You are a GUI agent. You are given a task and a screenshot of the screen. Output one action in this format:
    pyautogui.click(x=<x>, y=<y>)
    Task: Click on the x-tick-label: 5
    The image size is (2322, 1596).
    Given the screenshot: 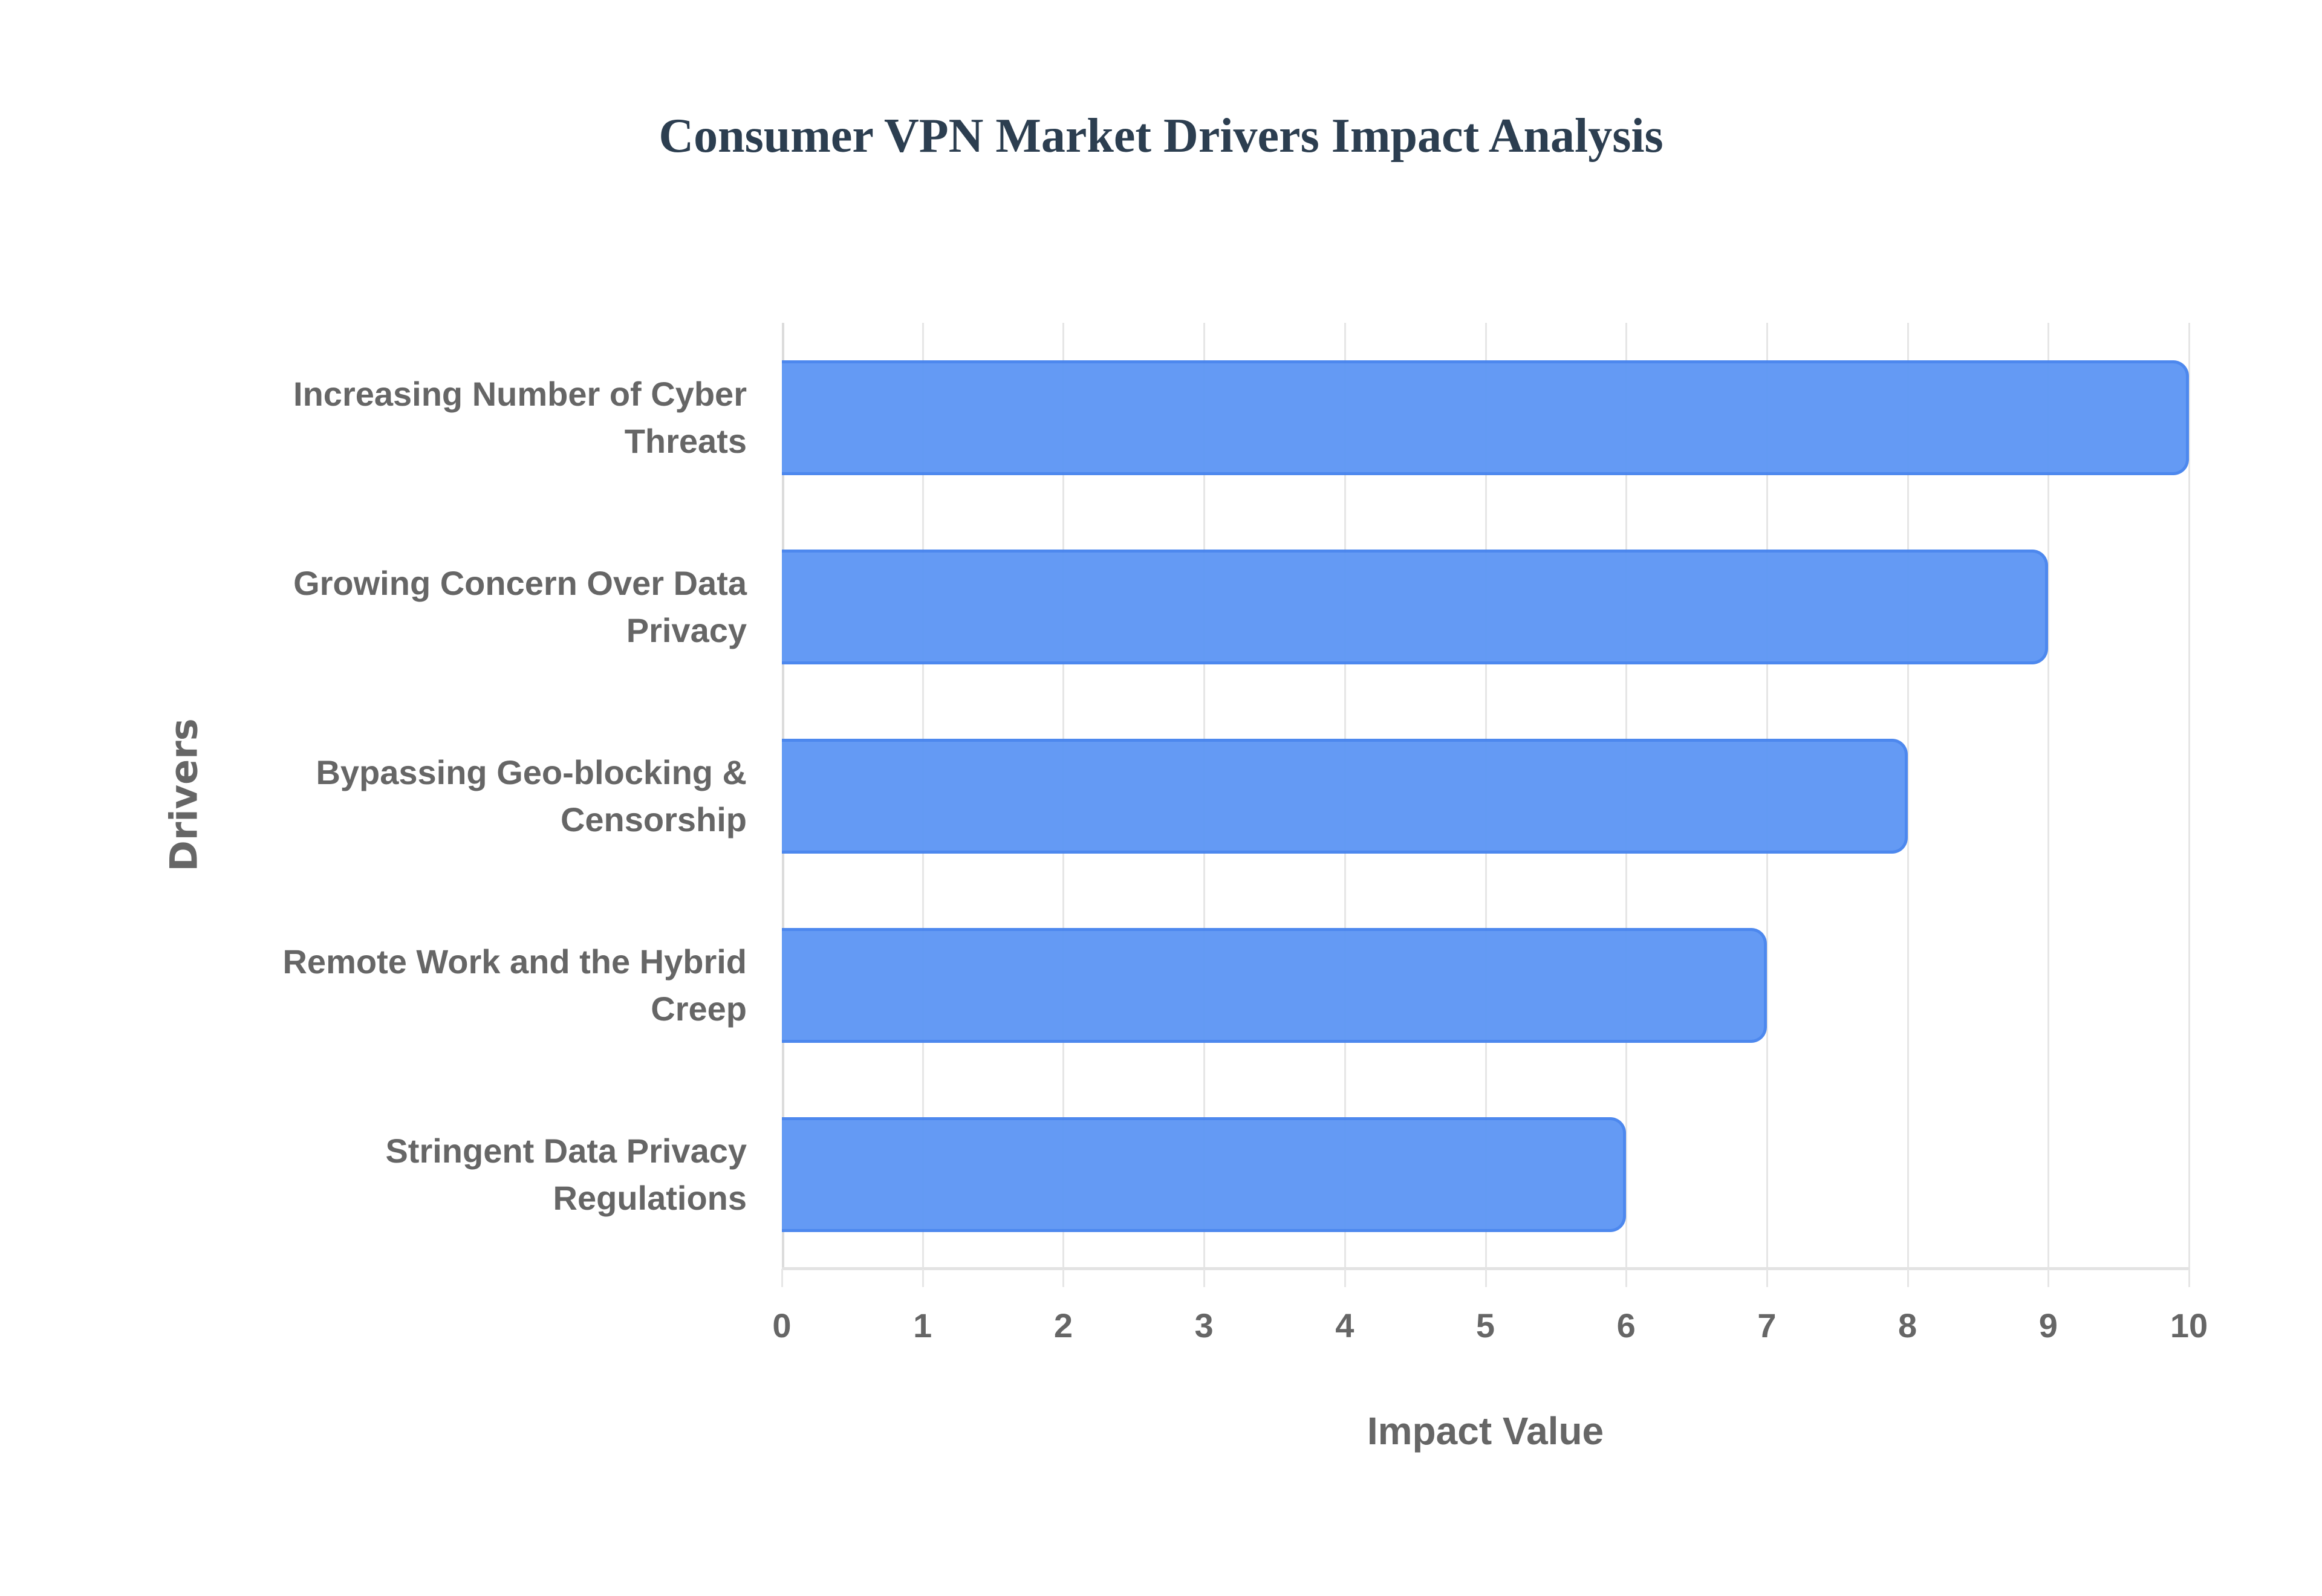 What is the action you would take?
    pyautogui.click(x=1485, y=1325)
    